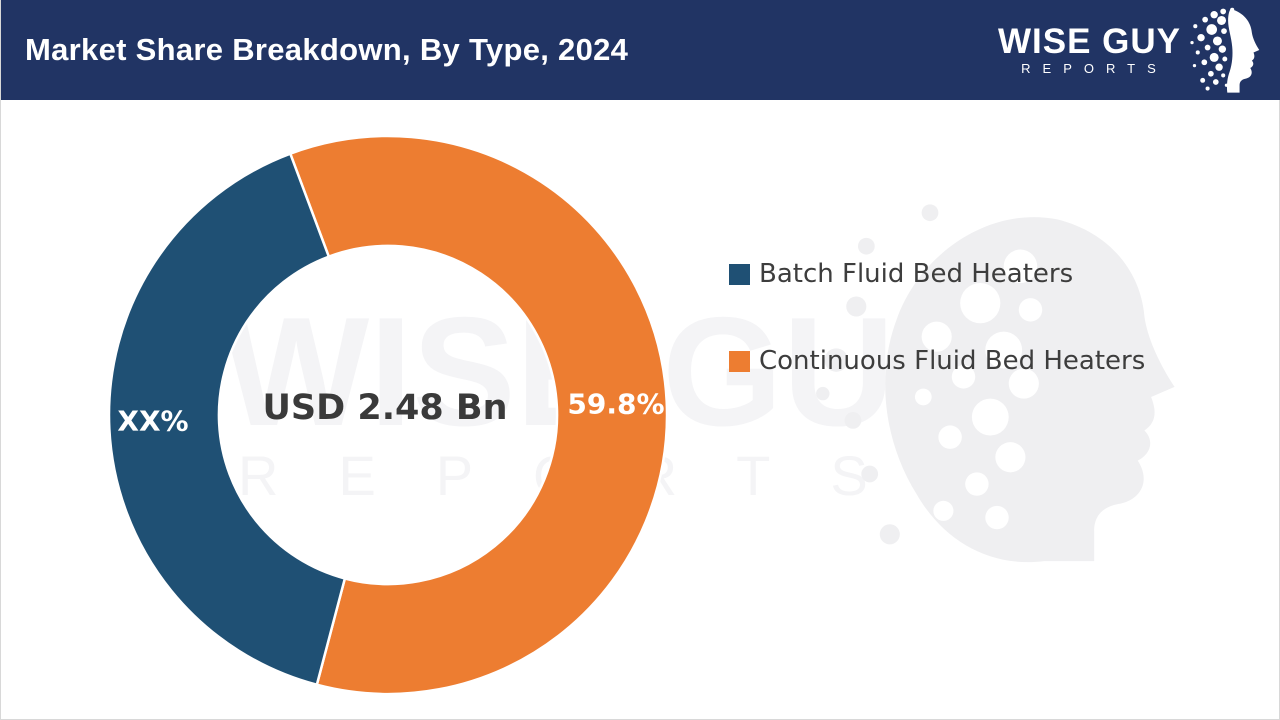  I want to click on page-title: Market Share Breakdown, By Type, 2024, so click(327, 49).